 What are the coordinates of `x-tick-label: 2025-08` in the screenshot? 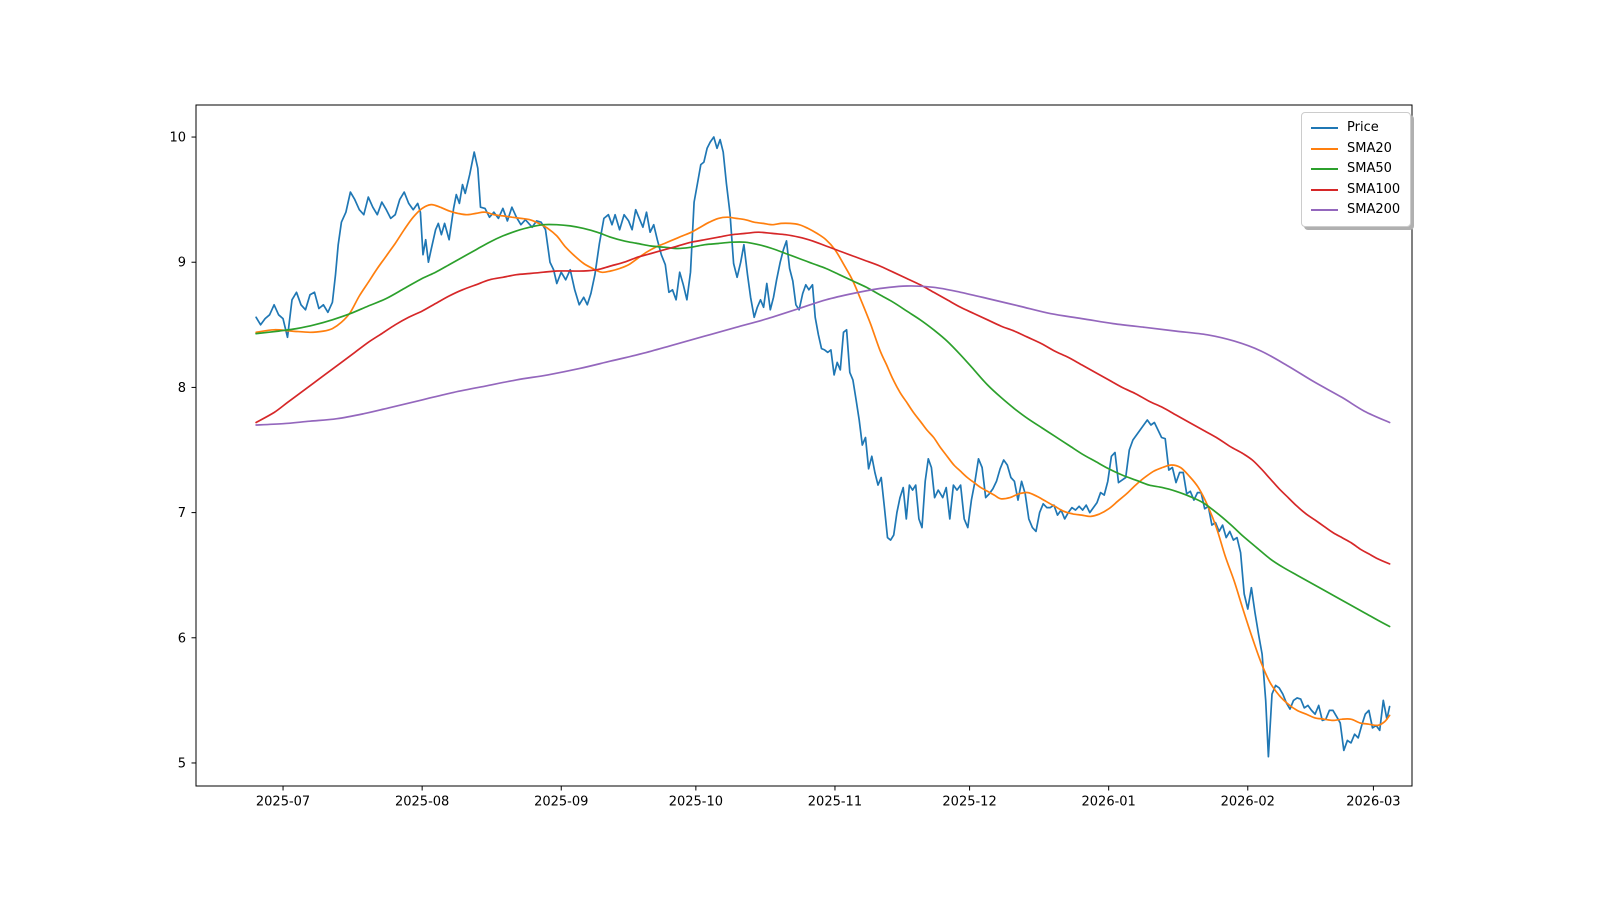 It's located at (422, 802).